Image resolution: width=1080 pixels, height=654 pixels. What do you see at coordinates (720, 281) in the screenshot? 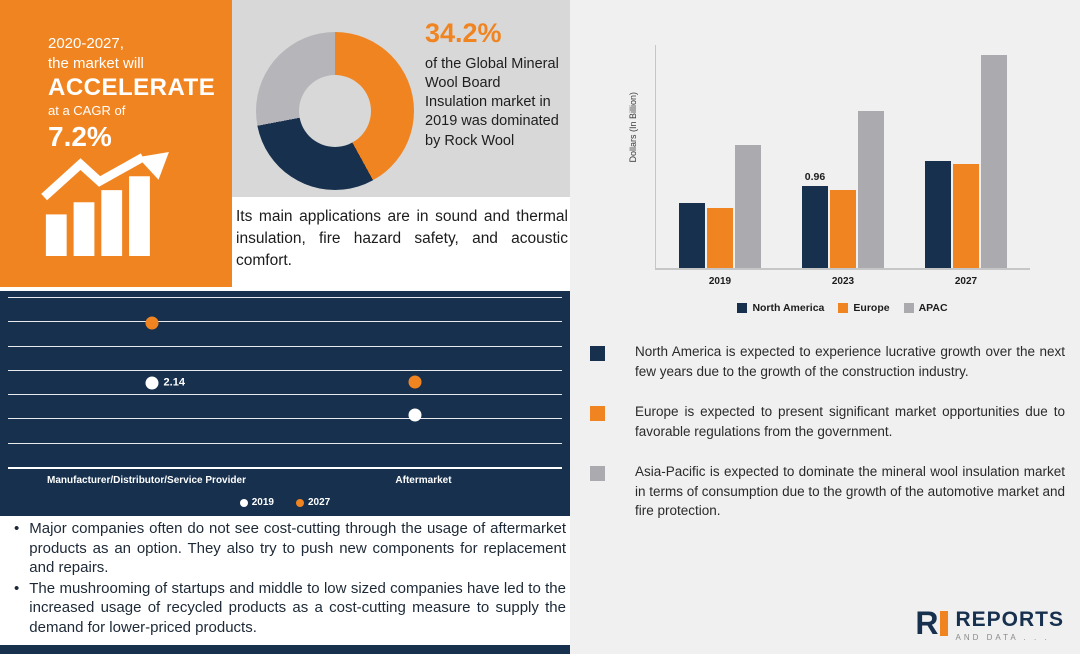
I see `bar-chart-tick-label: 2019` at bounding box center [720, 281].